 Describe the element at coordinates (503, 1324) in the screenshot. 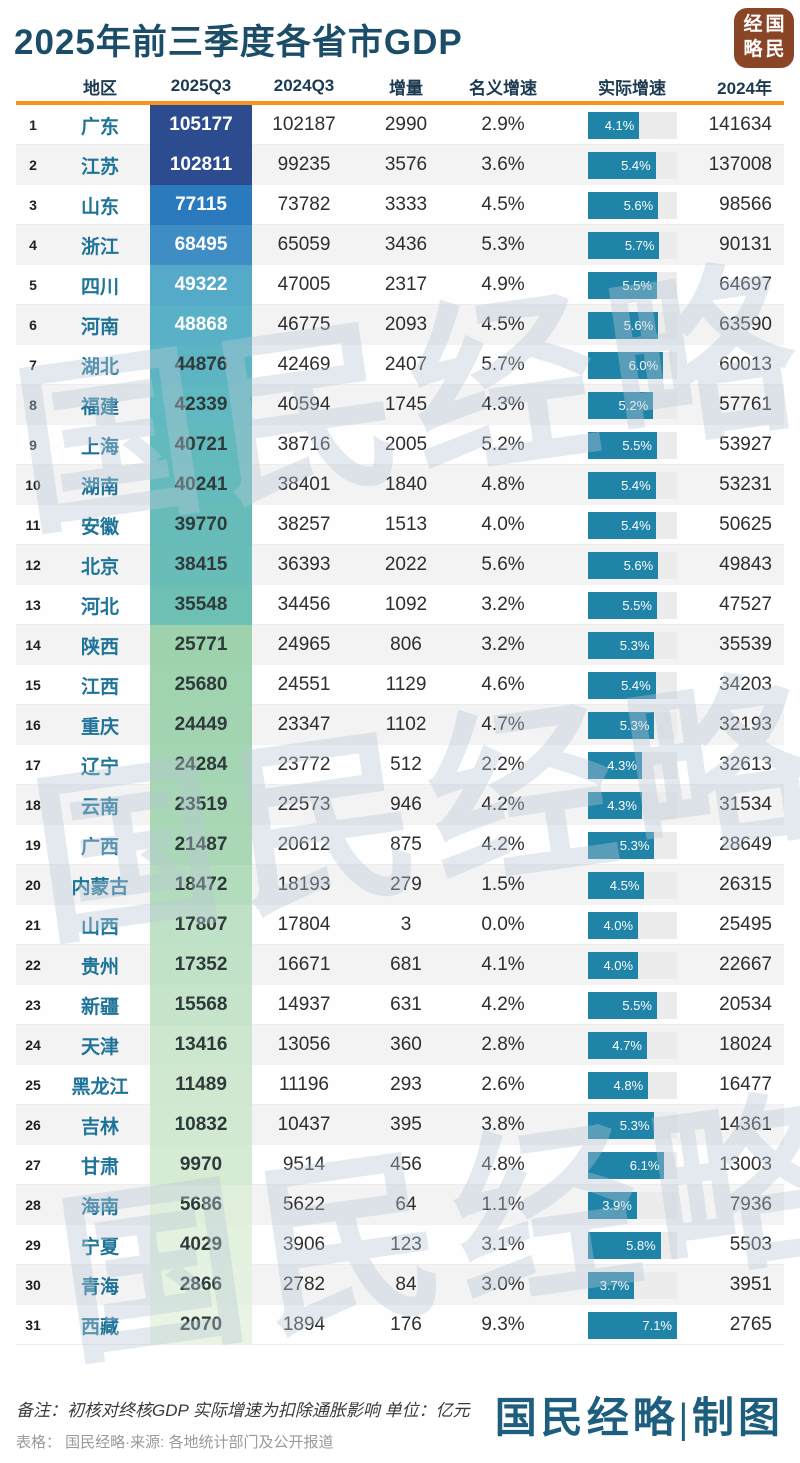

I see `nominal-growth-cell: 9.3%` at that location.